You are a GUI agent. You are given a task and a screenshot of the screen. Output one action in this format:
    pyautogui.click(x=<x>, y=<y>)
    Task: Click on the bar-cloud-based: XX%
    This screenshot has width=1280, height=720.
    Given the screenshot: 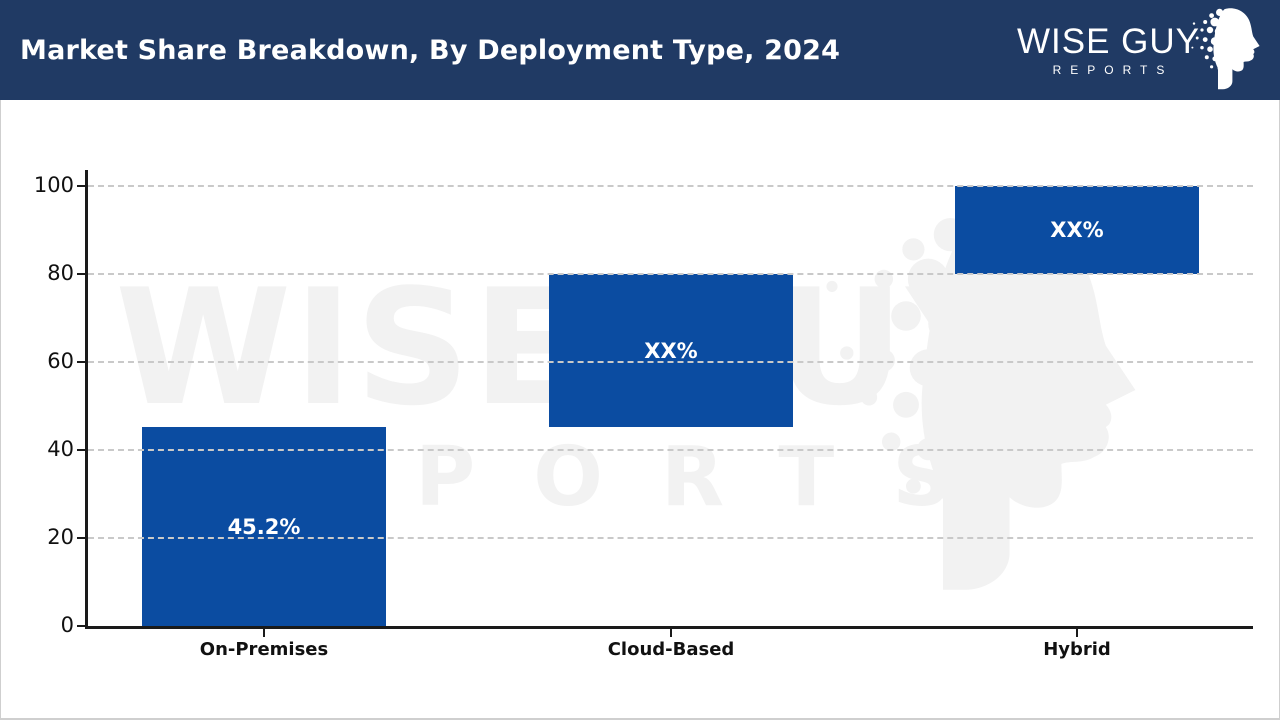 What is the action you would take?
    pyautogui.click(x=671, y=351)
    